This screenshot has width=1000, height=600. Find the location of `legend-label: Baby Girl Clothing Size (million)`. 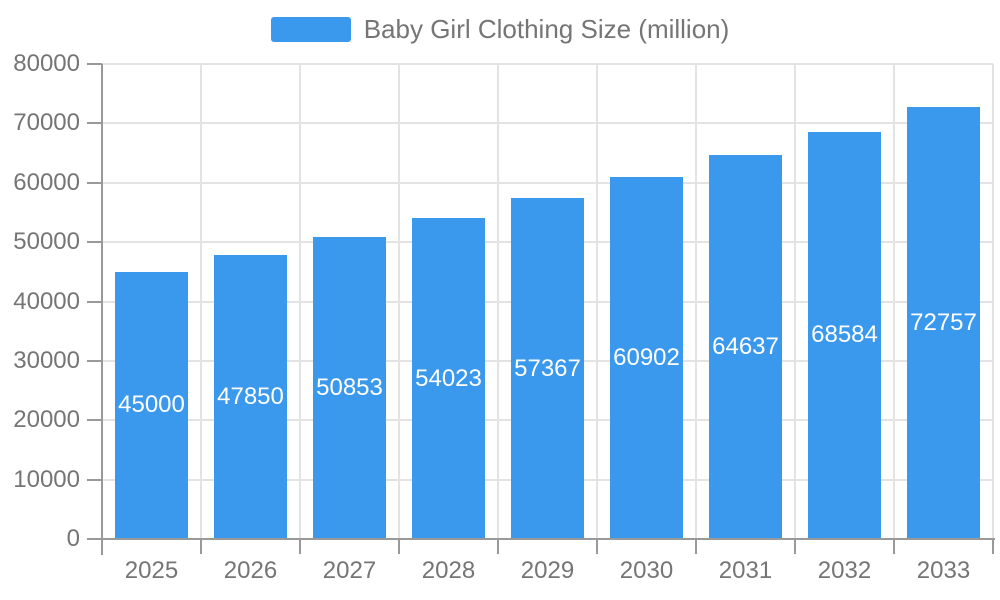

legend-label: Baby Girl Clothing Size (million) is located at coordinates (546, 29).